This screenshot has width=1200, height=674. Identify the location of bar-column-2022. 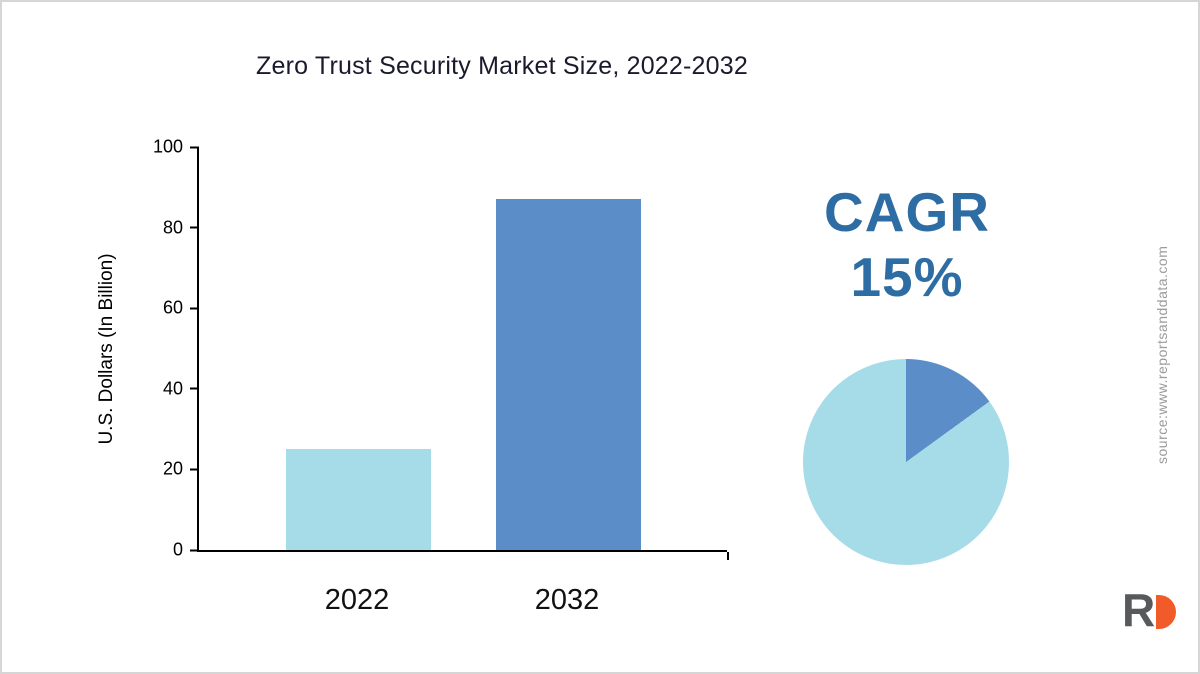
(358, 348).